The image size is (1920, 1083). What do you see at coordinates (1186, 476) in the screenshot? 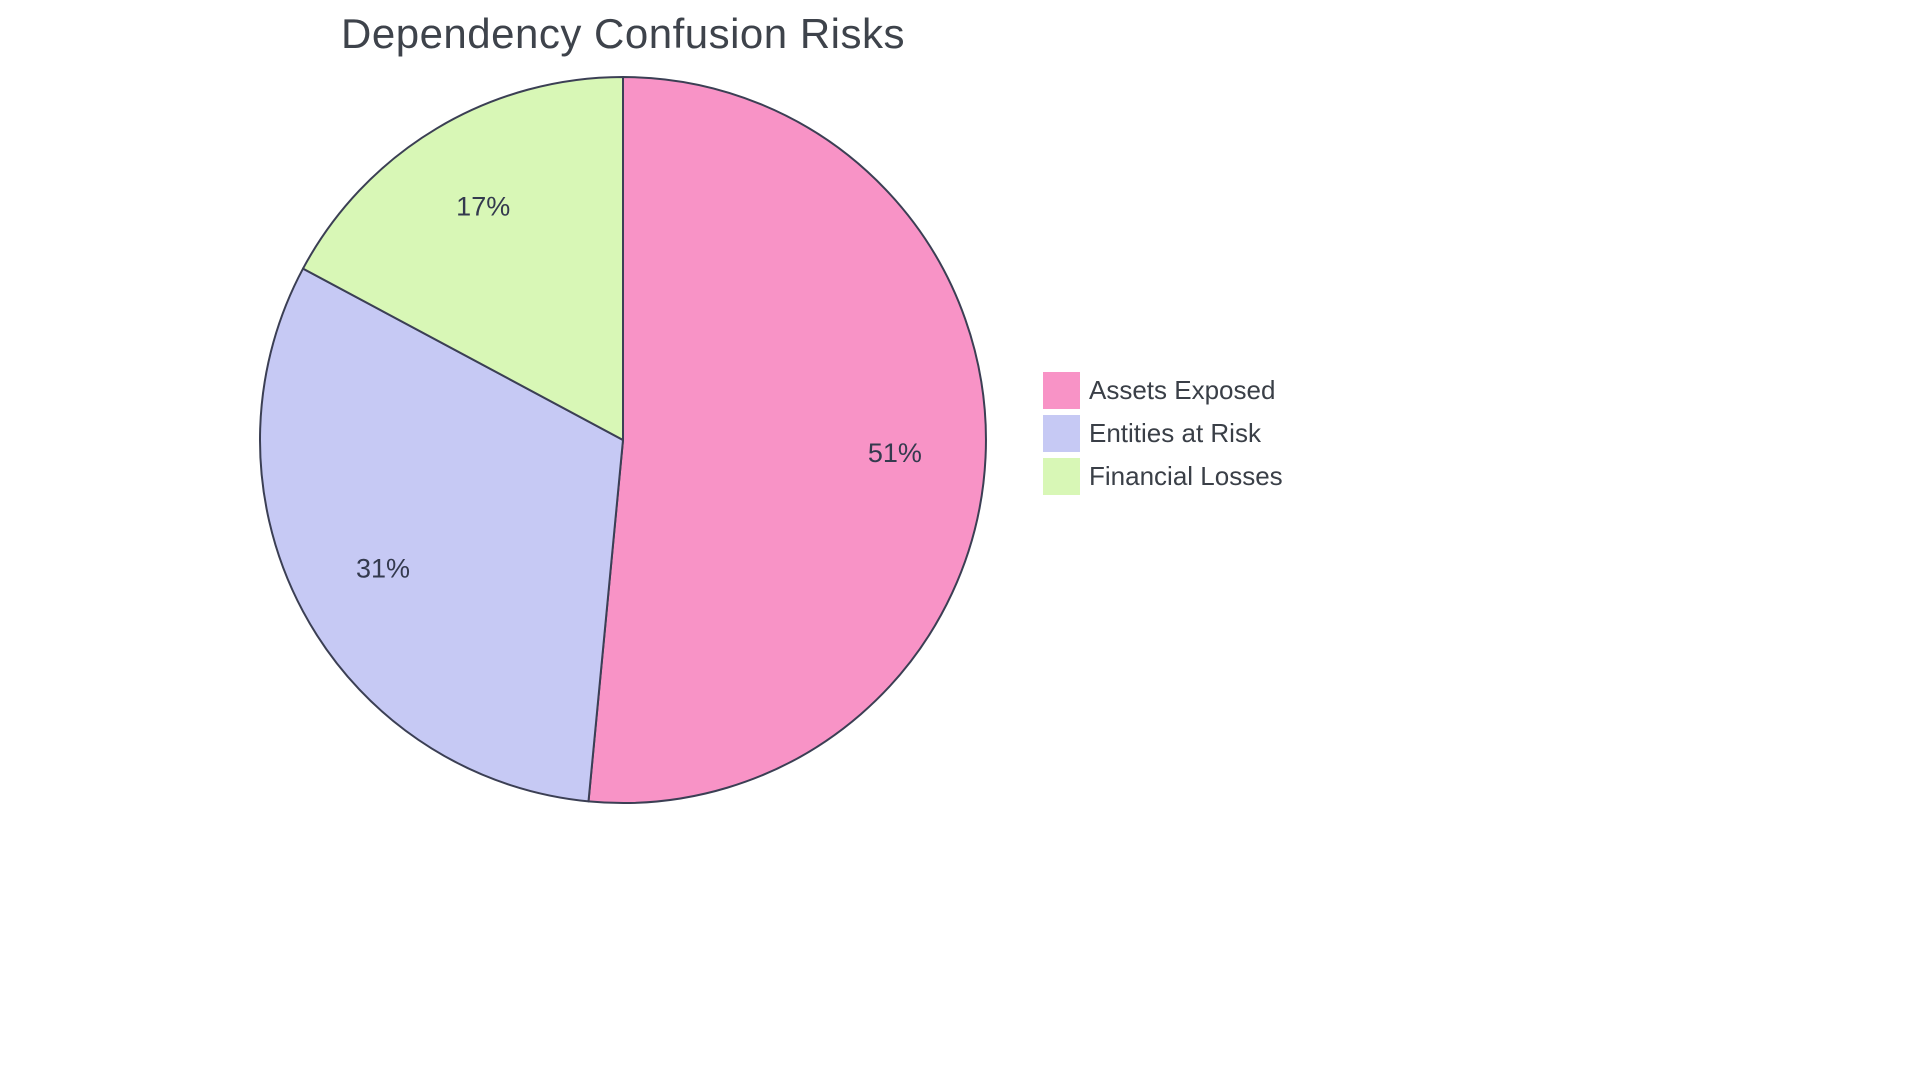
I see `legend-label: Financial Losses` at bounding box center [1186, 476].